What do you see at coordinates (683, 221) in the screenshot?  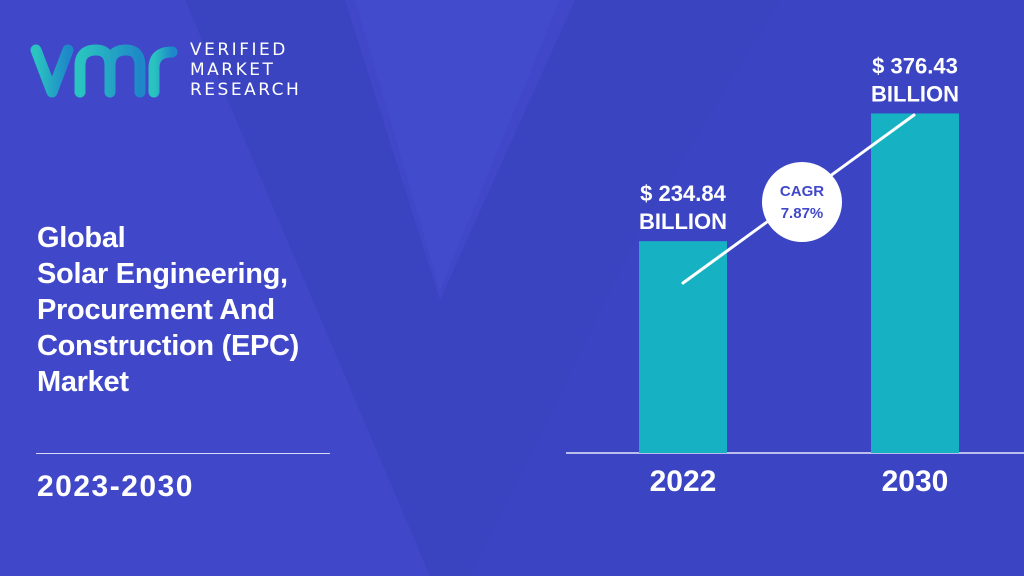 I see `value-label-unit-2022: BILLION` at bounding box center [683, 221].